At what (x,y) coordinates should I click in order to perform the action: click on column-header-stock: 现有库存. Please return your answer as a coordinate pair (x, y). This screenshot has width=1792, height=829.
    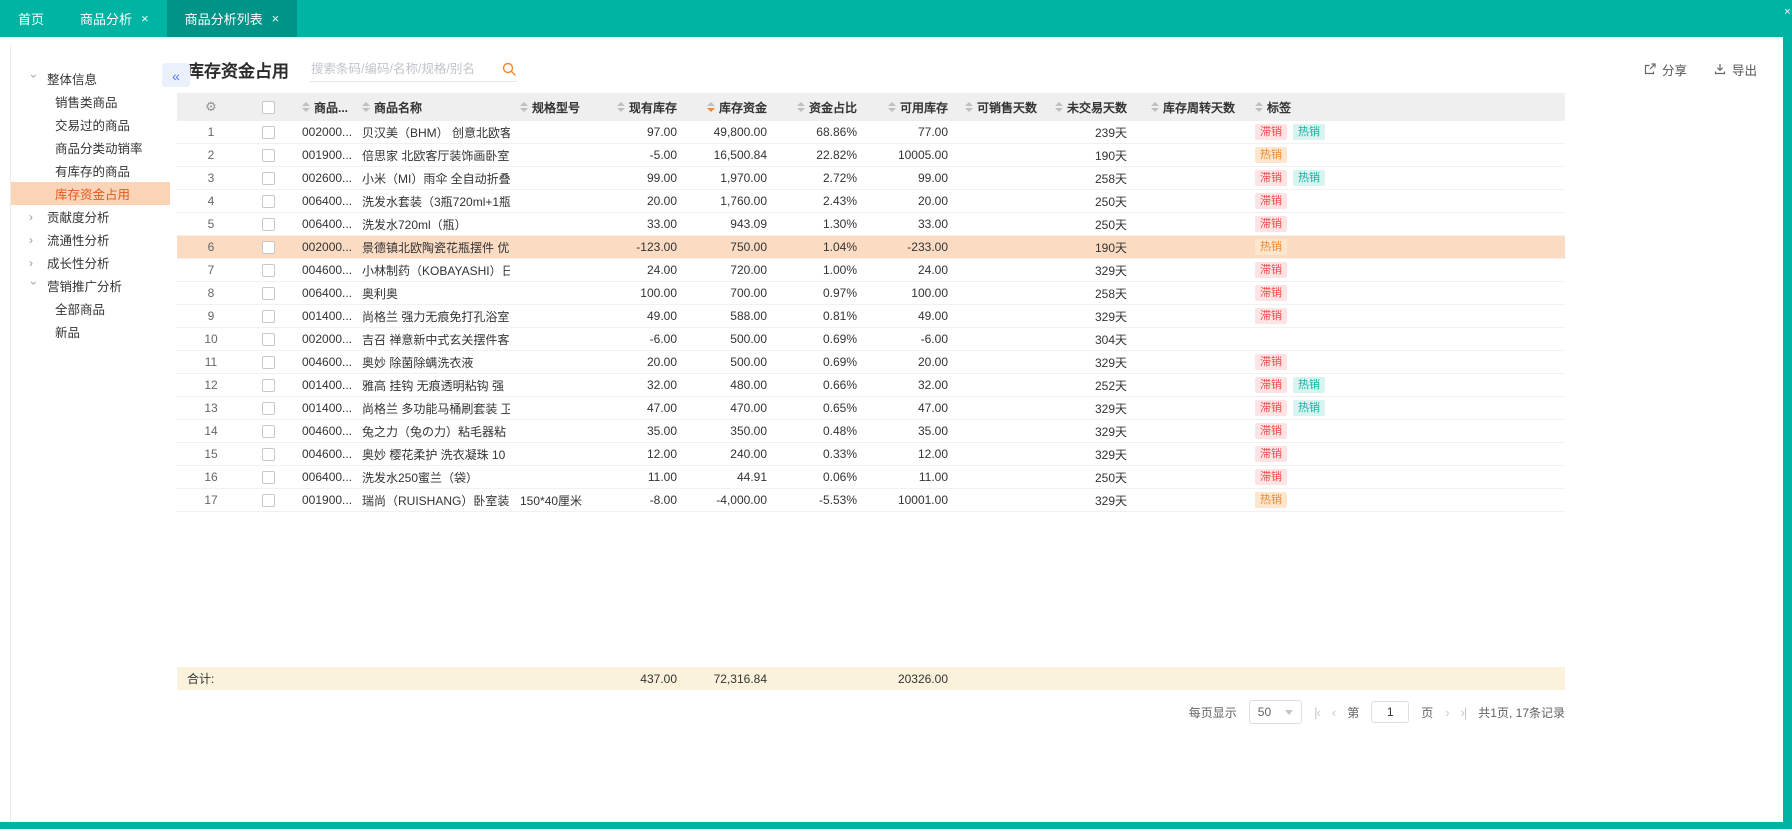
    Looking at the image, I should click on (642, 107).